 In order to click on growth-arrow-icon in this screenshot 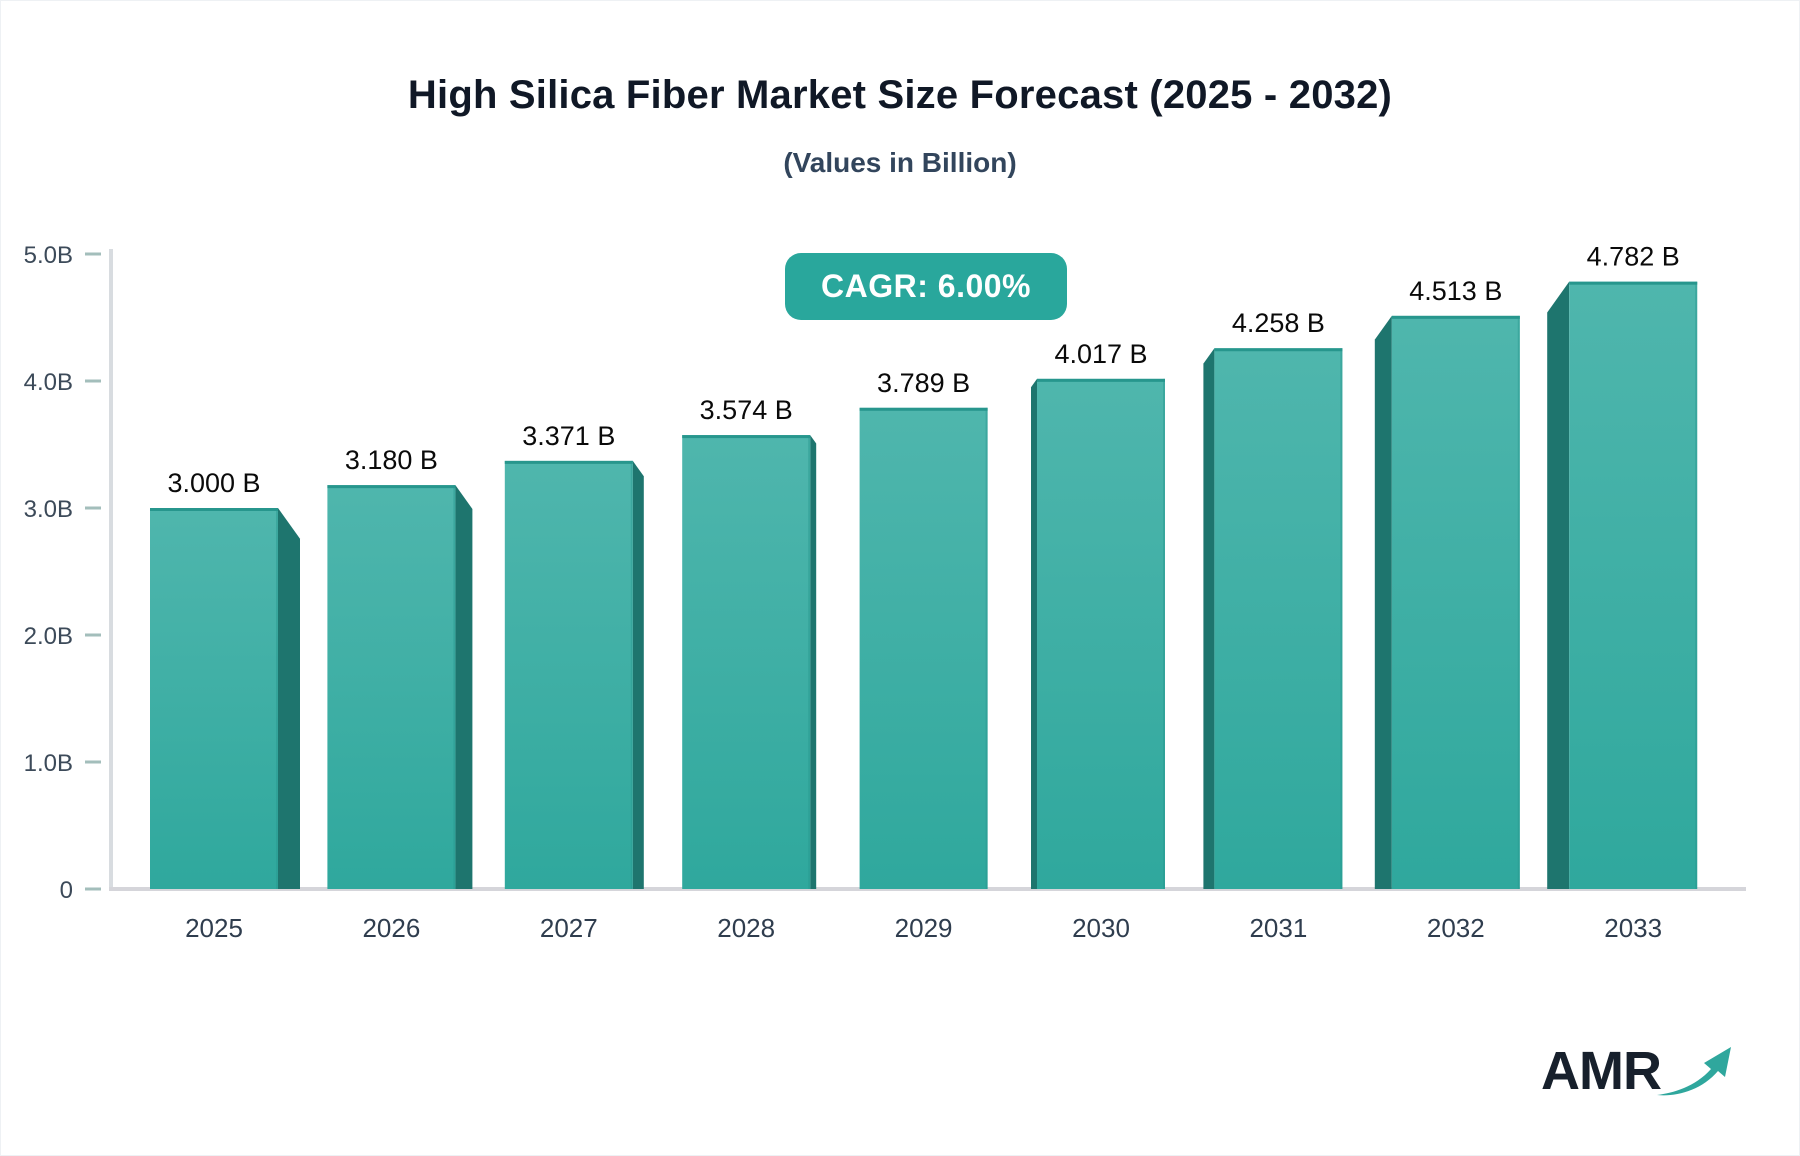, I will do `click(1694, 1071)`.